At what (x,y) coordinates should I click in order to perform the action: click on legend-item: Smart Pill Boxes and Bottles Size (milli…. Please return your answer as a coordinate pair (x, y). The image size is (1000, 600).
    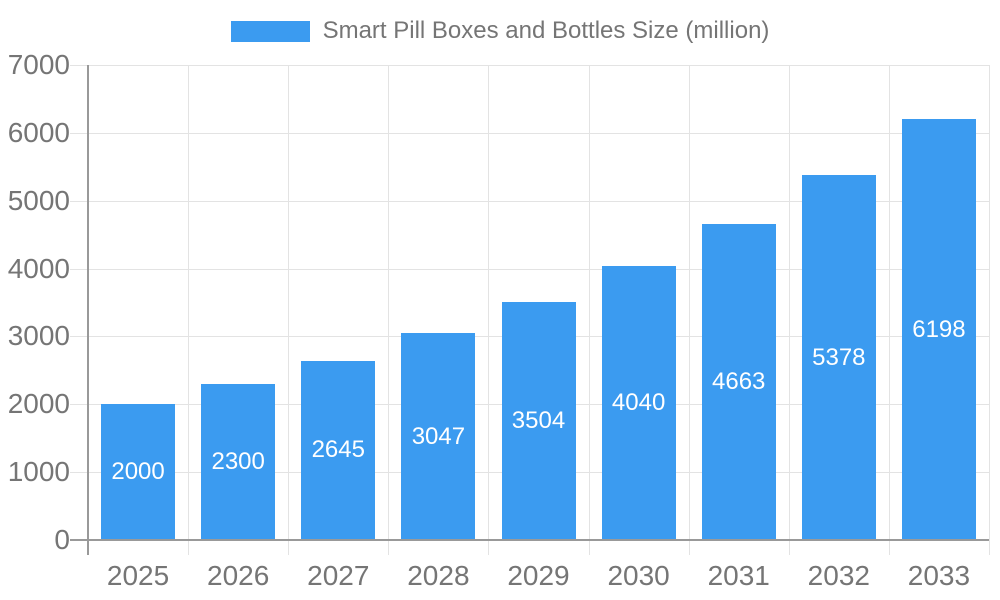
    Looking at the image, I should click on (500, 31).